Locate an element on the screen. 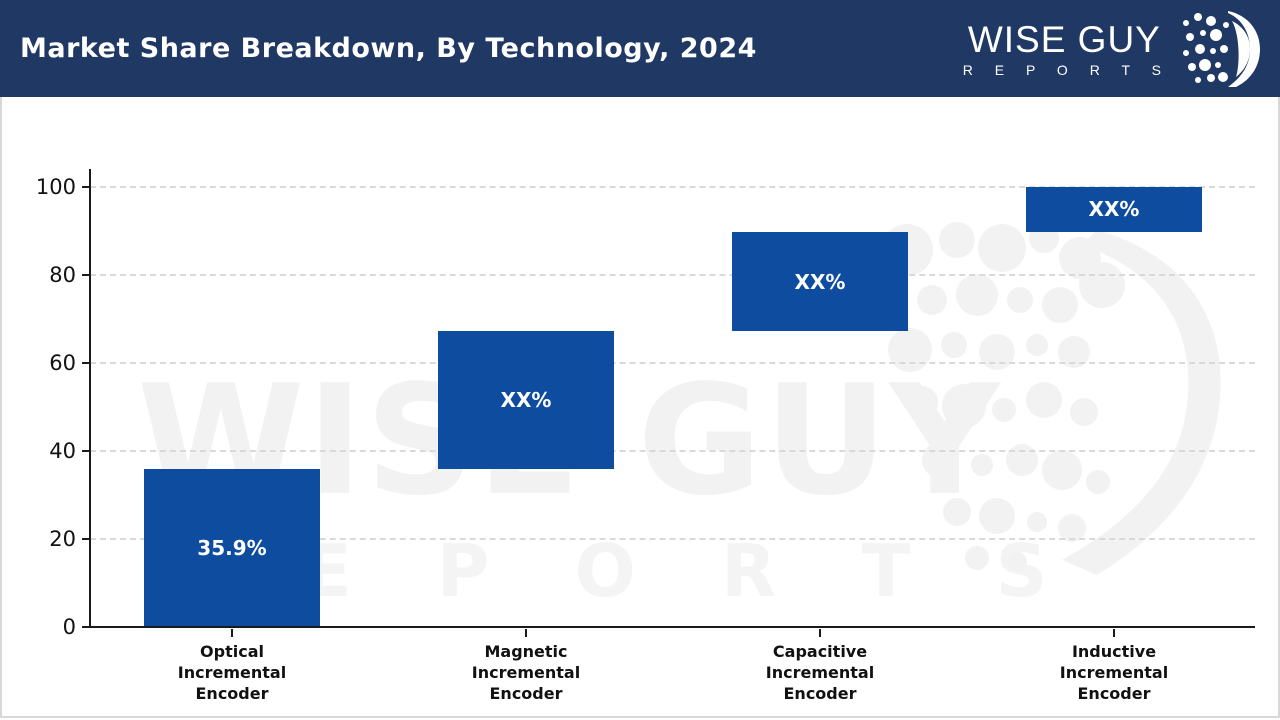  bar-segment-2: XX% is located at coordinates (526, 400).